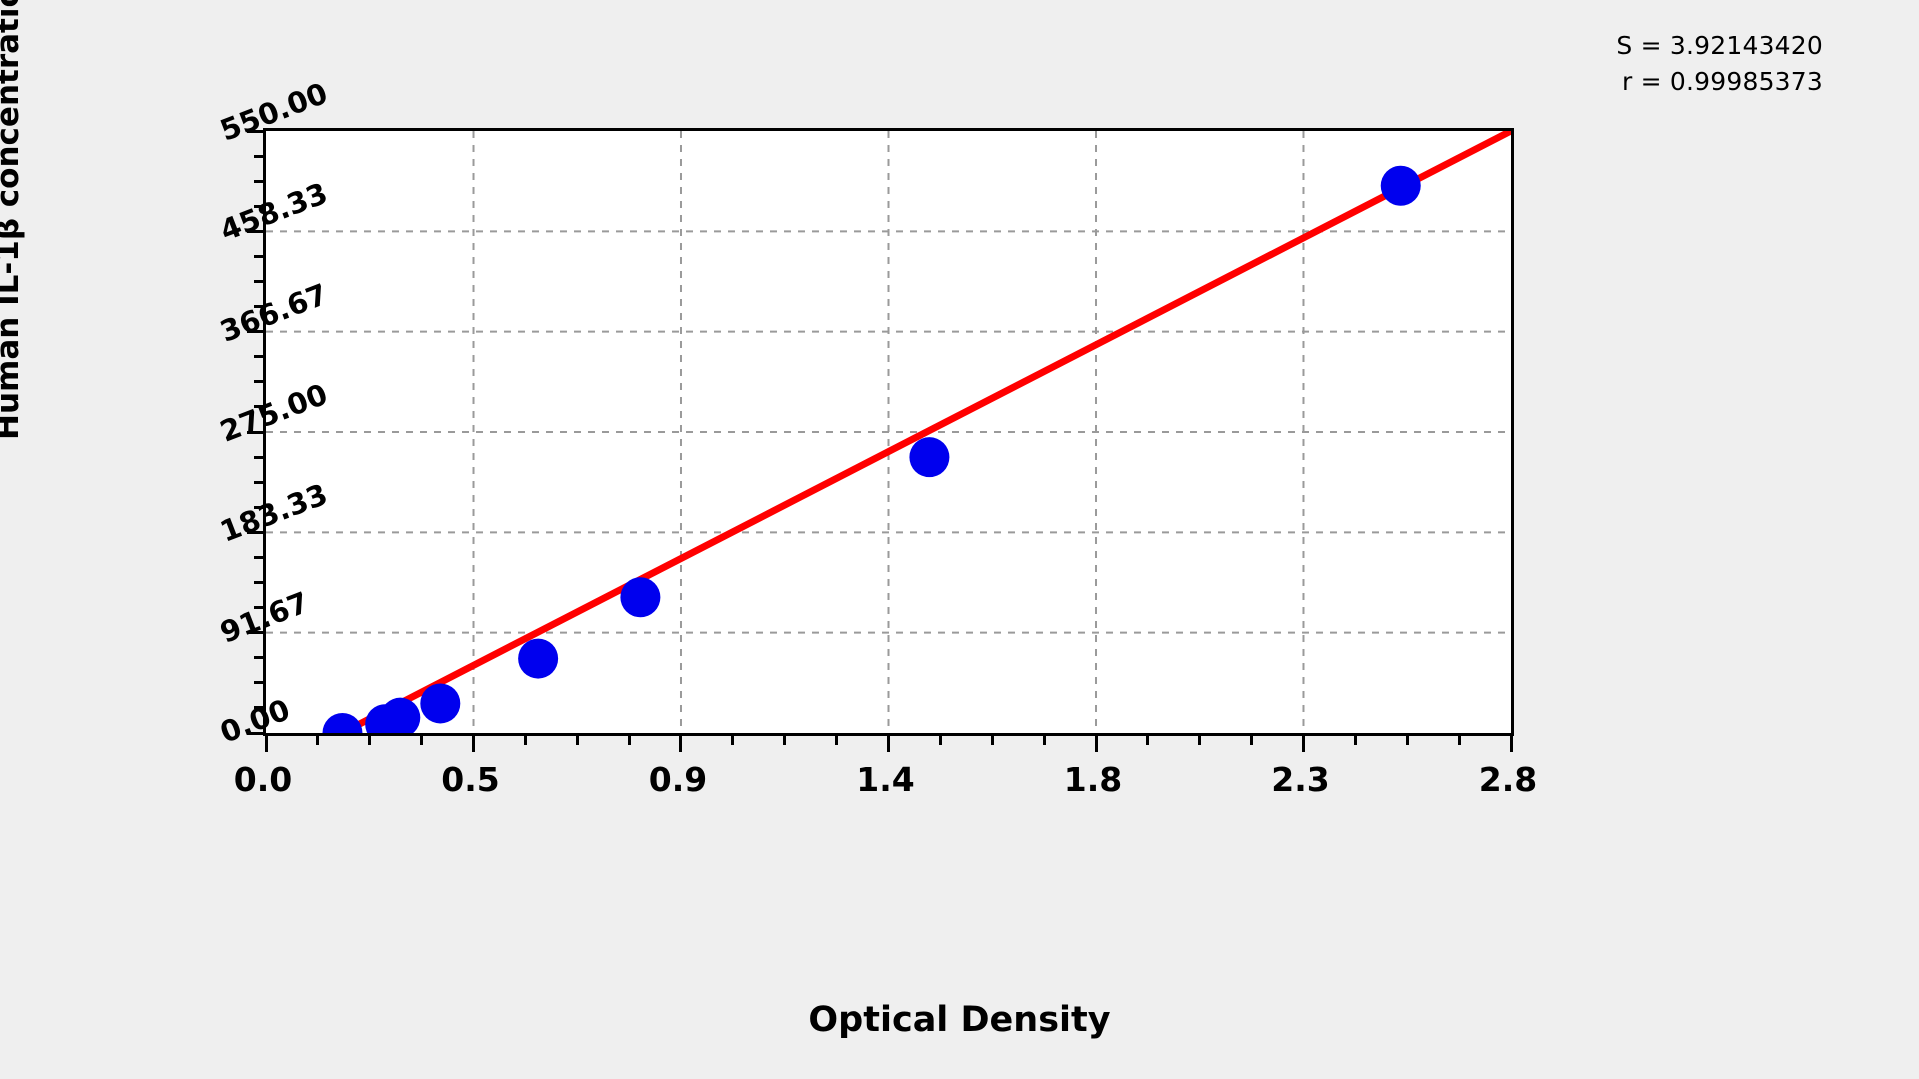 This screenshot has height=1079, width=1919. What do you see at coordinates (263, 779) in the screenshot?
I see `x-tick-label-0: 0.0` at bounding box center [263, 779].